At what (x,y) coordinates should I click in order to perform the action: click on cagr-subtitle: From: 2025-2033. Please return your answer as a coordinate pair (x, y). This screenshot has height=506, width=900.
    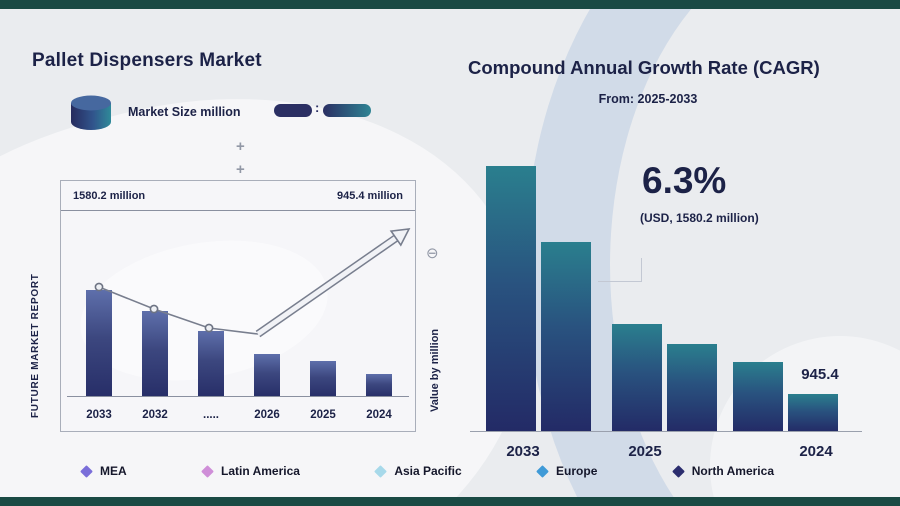
    Looking at the image, I should click on (648, 99).